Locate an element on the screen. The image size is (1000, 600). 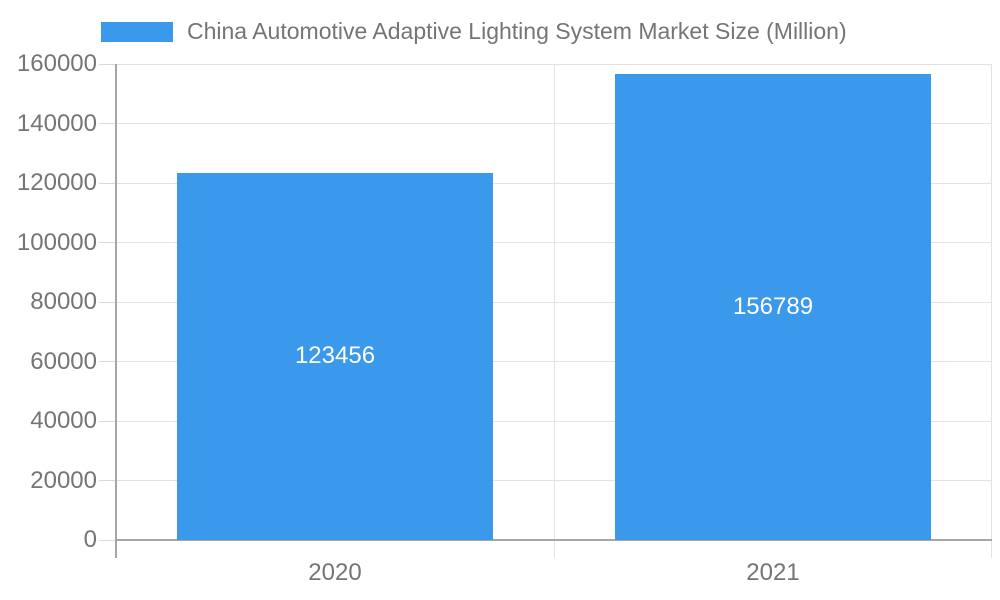
x-axis-line is located at coordinates (553, 540).